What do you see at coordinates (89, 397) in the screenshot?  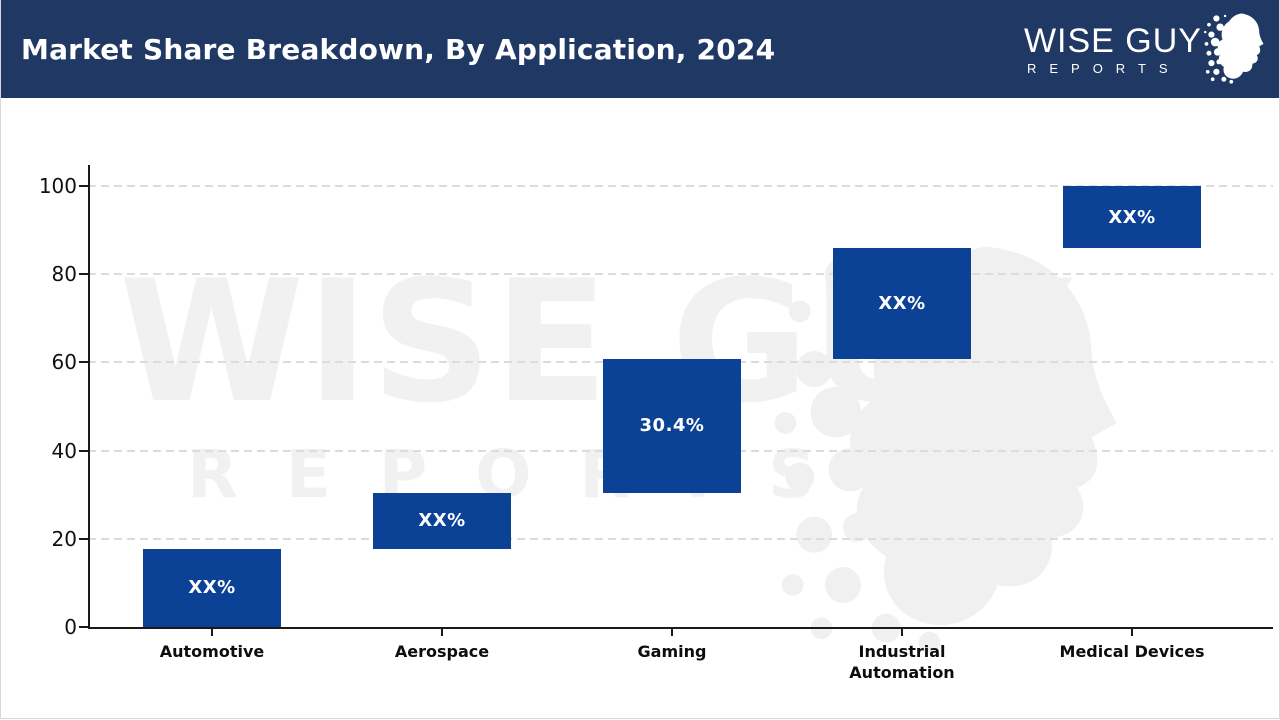 I see `y-axis-line` at bounding box center [89, 397].